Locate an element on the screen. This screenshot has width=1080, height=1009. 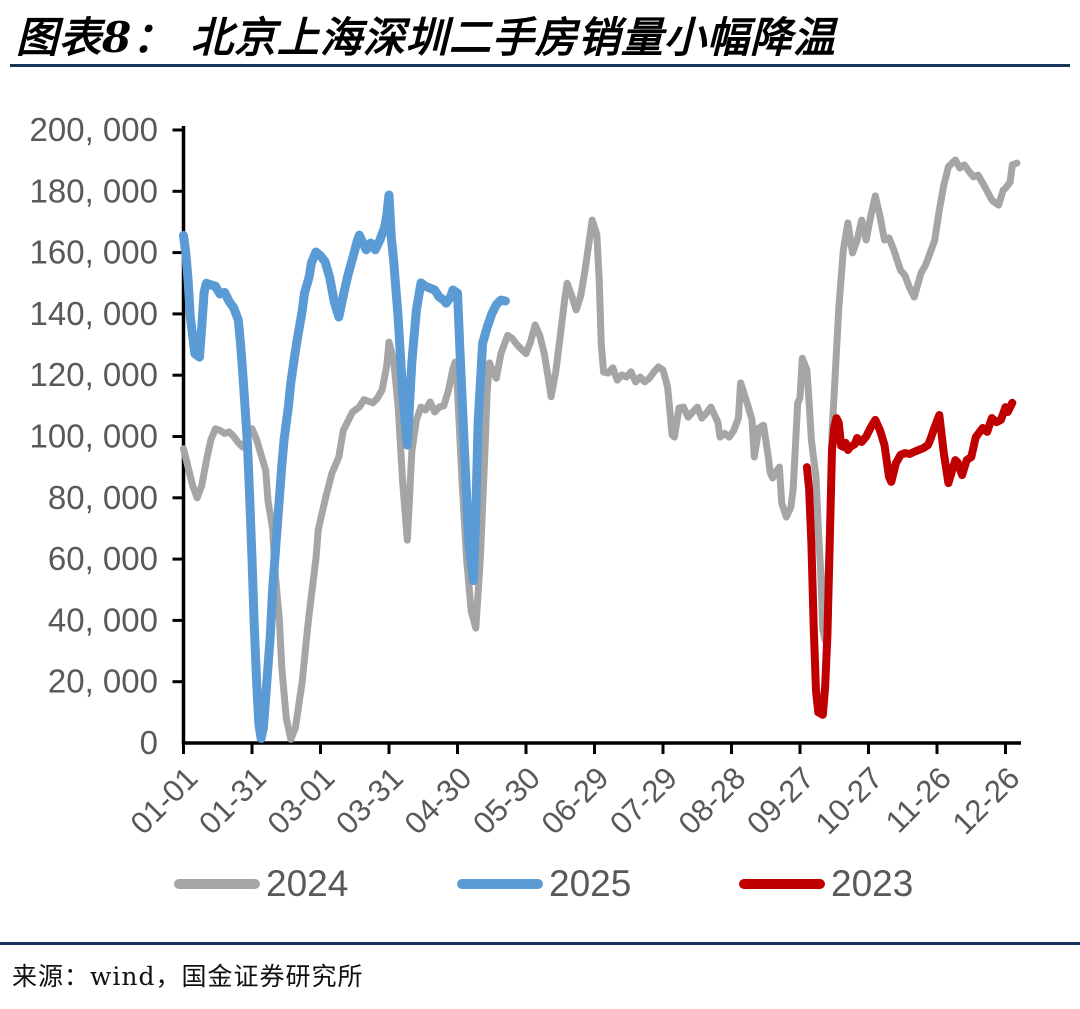
x-tick-label: 05-30 is located at coordinates (506, 800).